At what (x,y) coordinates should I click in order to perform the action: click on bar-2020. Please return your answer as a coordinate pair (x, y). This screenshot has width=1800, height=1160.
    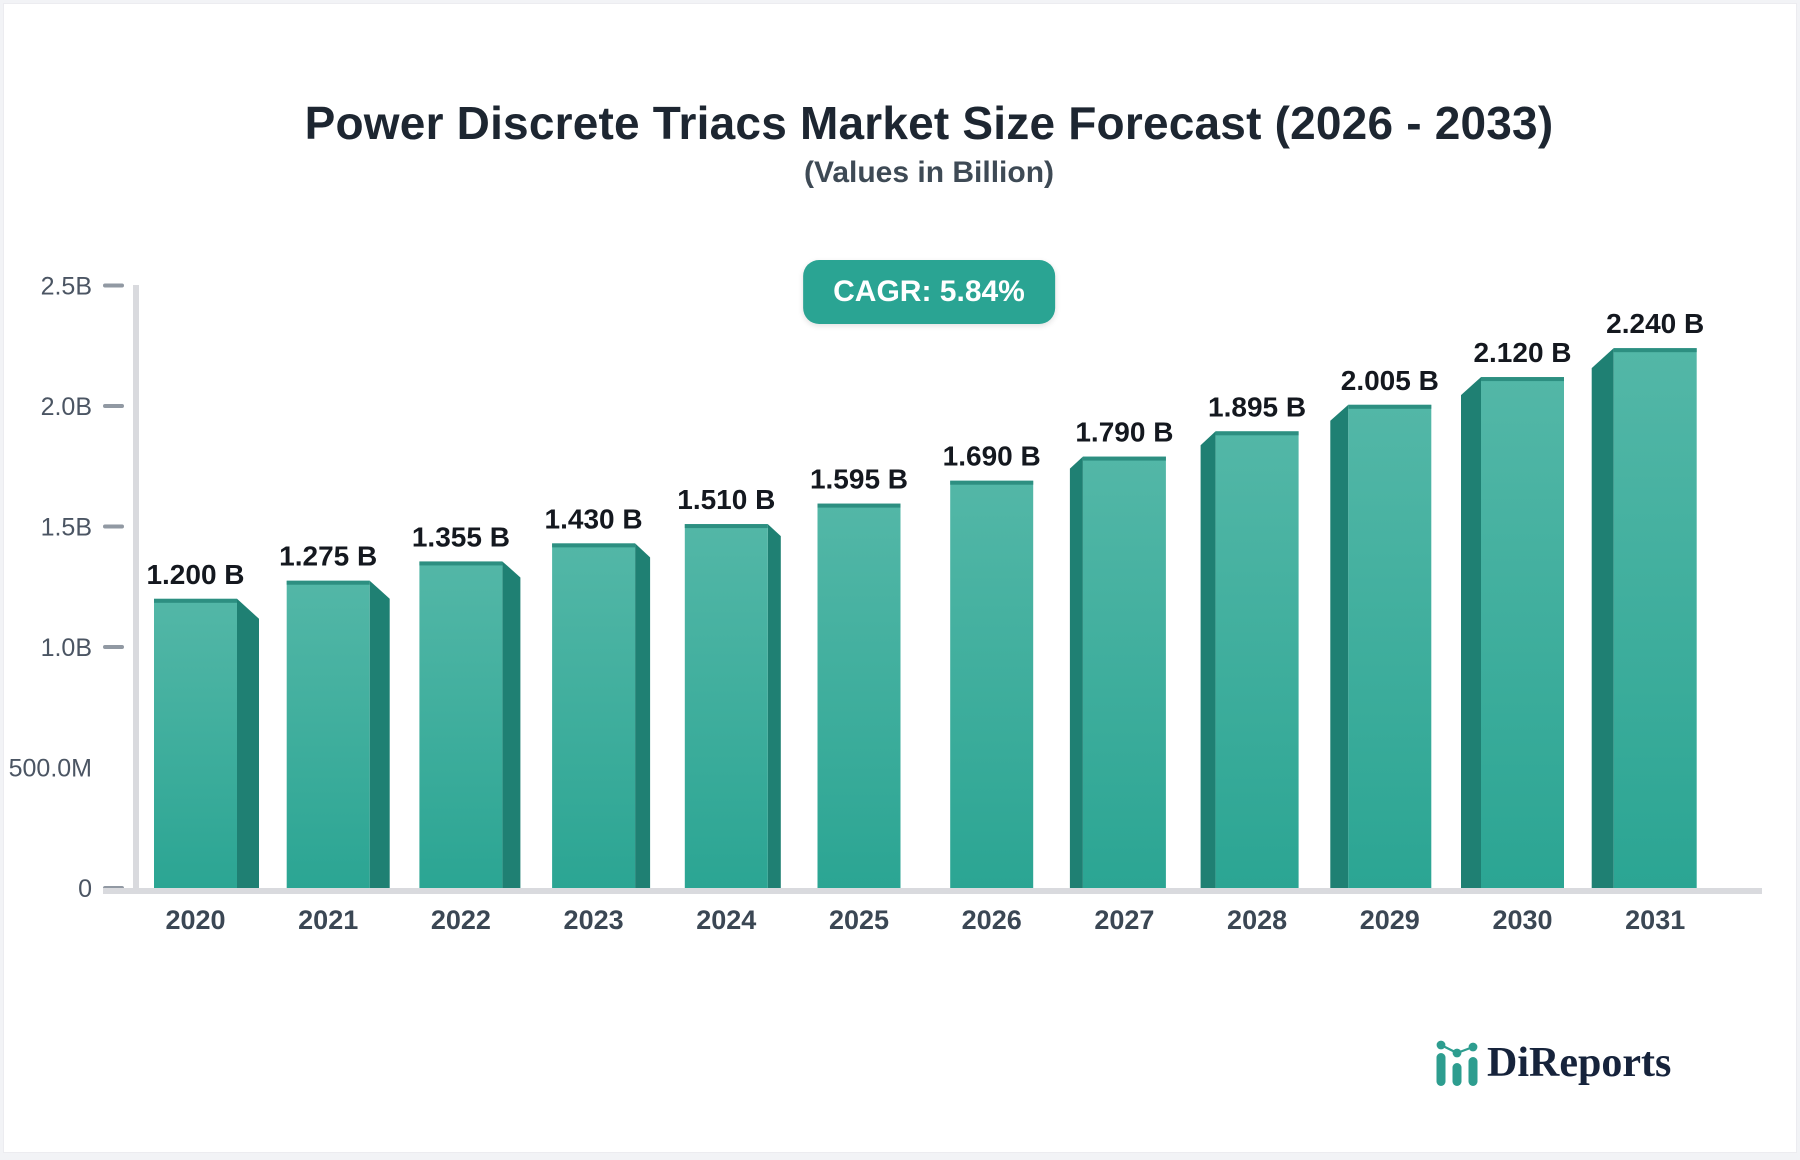
    Looking at the image, I should click on (206, 743).